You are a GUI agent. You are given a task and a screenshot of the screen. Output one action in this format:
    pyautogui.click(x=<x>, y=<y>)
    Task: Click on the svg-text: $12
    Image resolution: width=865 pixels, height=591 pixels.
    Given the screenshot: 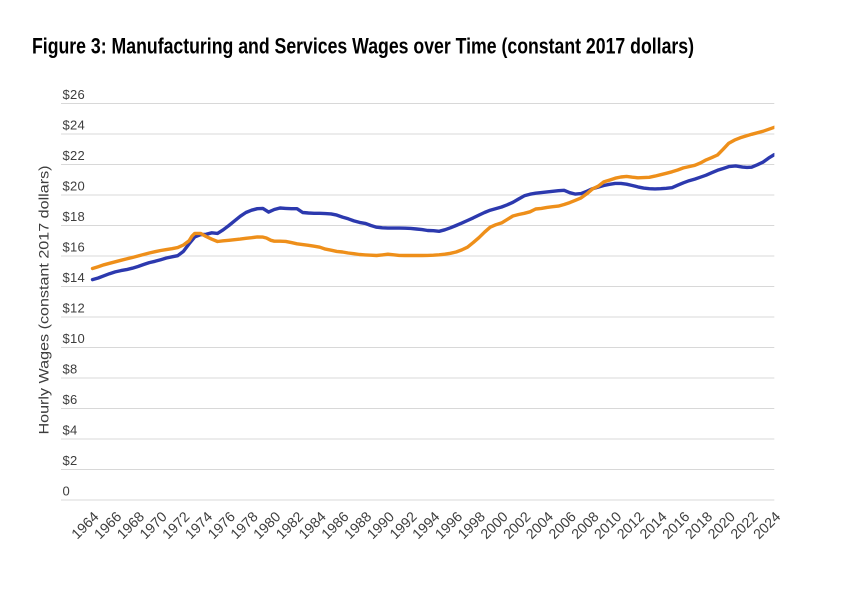 What is the action you would take?
    pyautogui.click(x=74, y=307)
    